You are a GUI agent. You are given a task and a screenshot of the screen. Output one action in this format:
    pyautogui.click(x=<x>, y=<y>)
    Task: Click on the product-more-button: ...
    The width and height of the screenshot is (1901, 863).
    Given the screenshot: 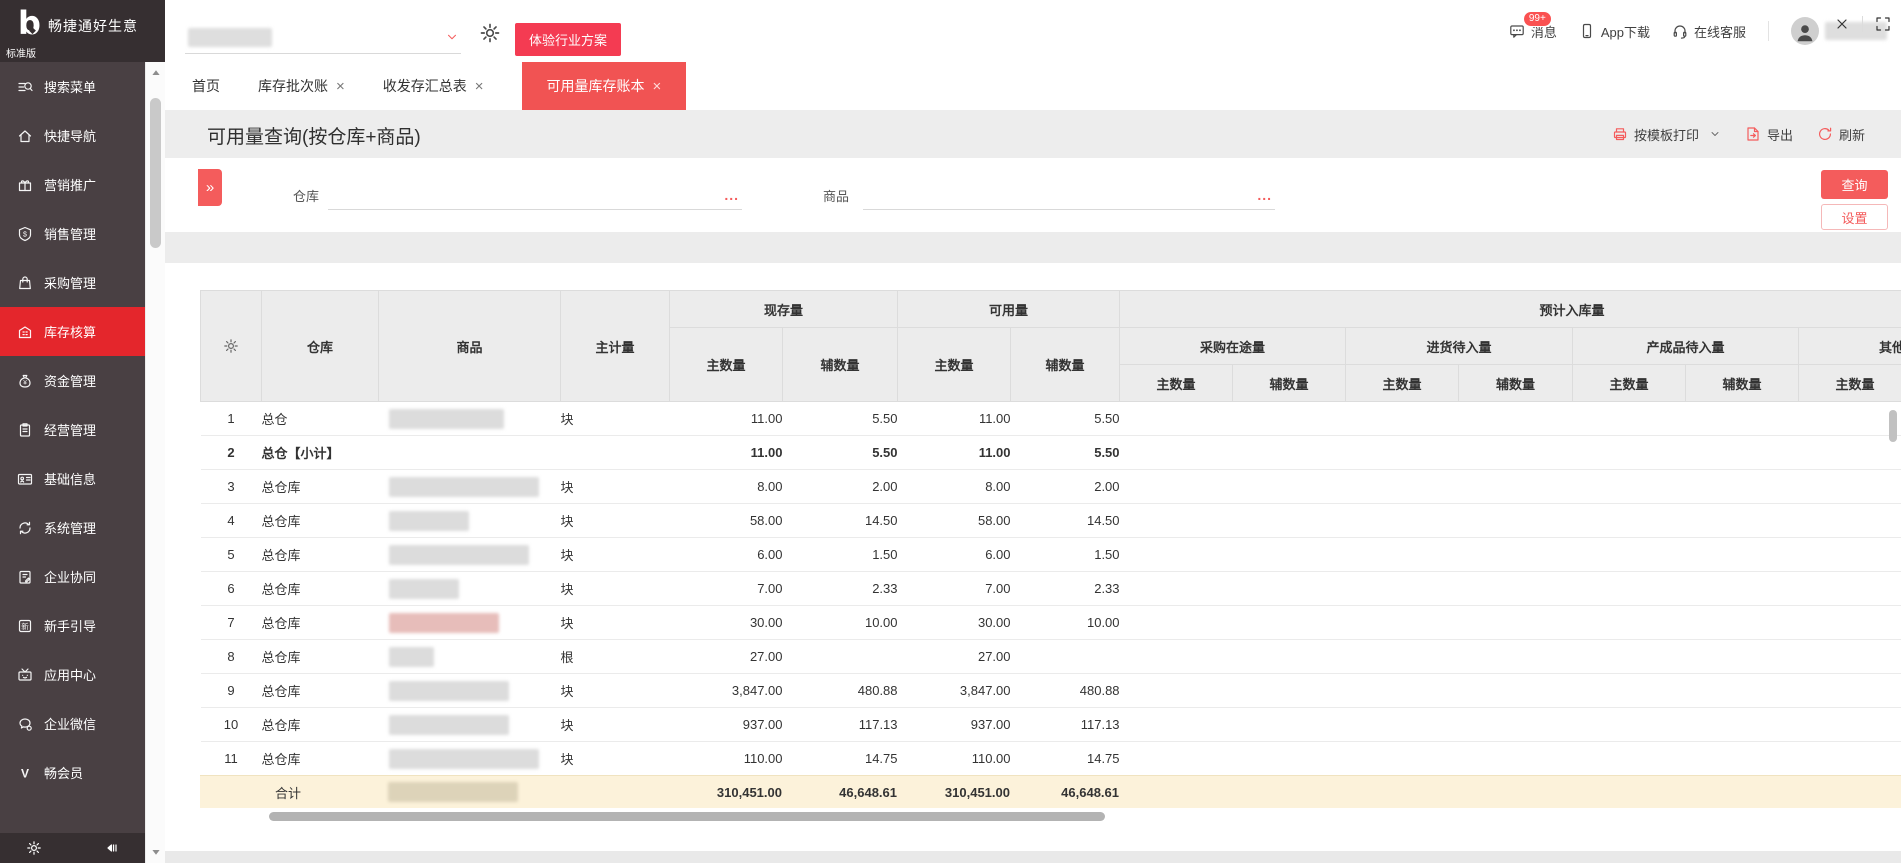 What is the action you would take?
    pyautogui.click(x=1264, y=195)
    